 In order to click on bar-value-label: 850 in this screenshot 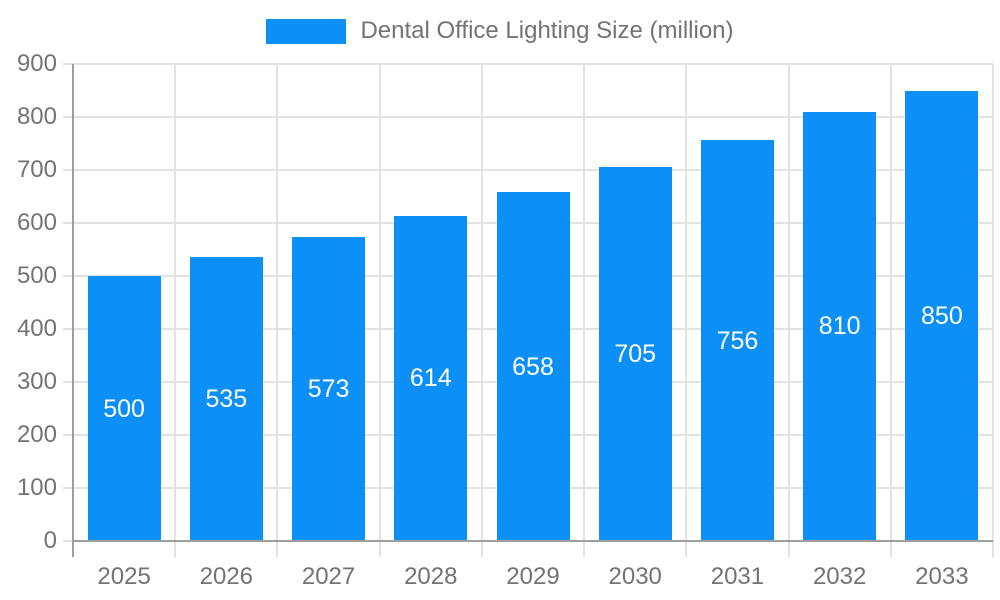, I will do `click(942, 315)`.